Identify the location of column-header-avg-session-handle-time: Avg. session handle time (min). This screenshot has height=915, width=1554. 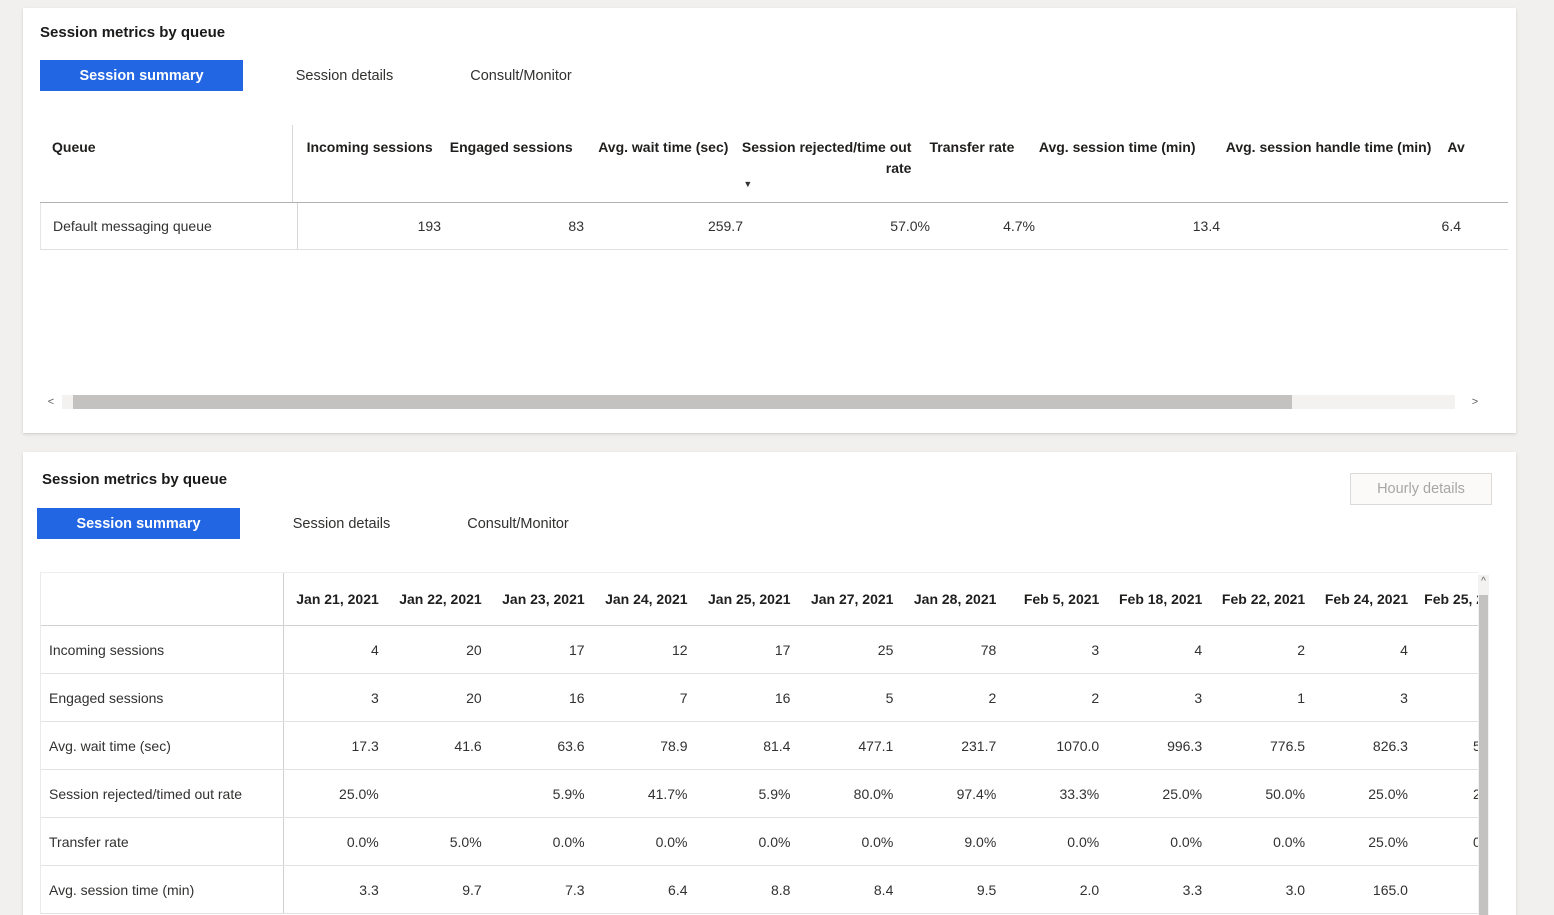
(1328, 147).